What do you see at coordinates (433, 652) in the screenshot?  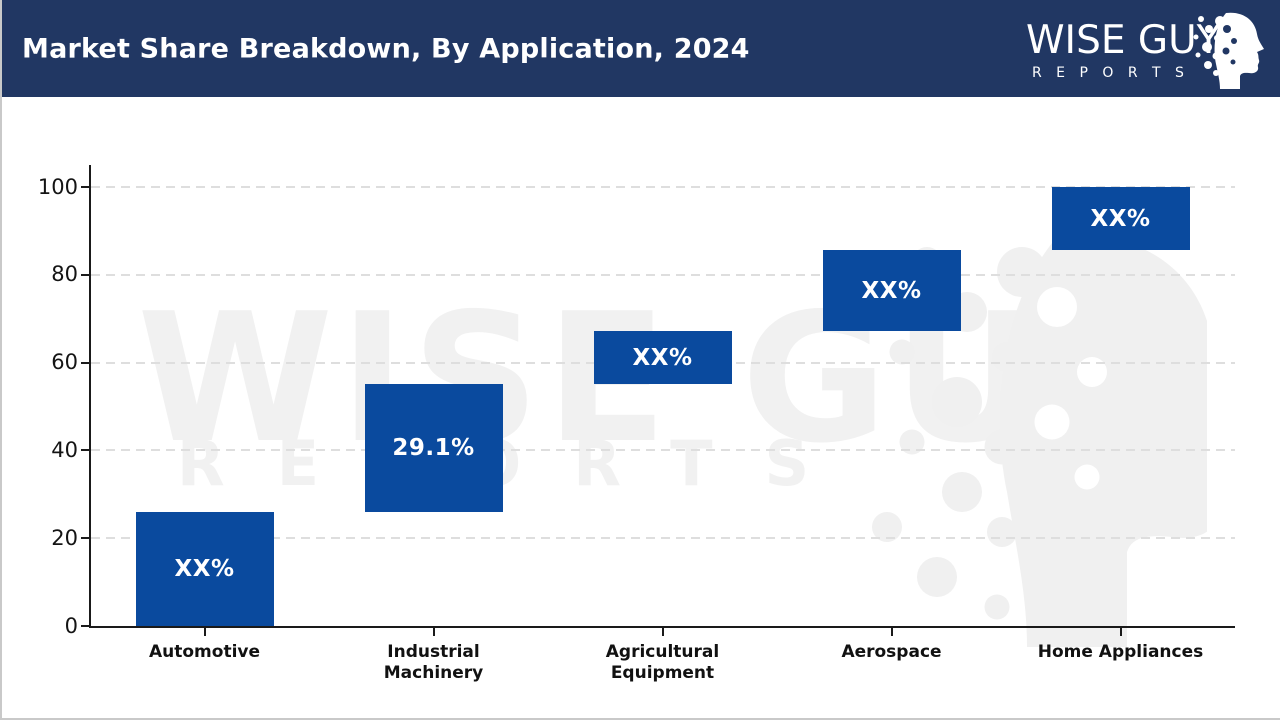 I see `x-category-label-line: Industrial` at bounding box center [433, 652].